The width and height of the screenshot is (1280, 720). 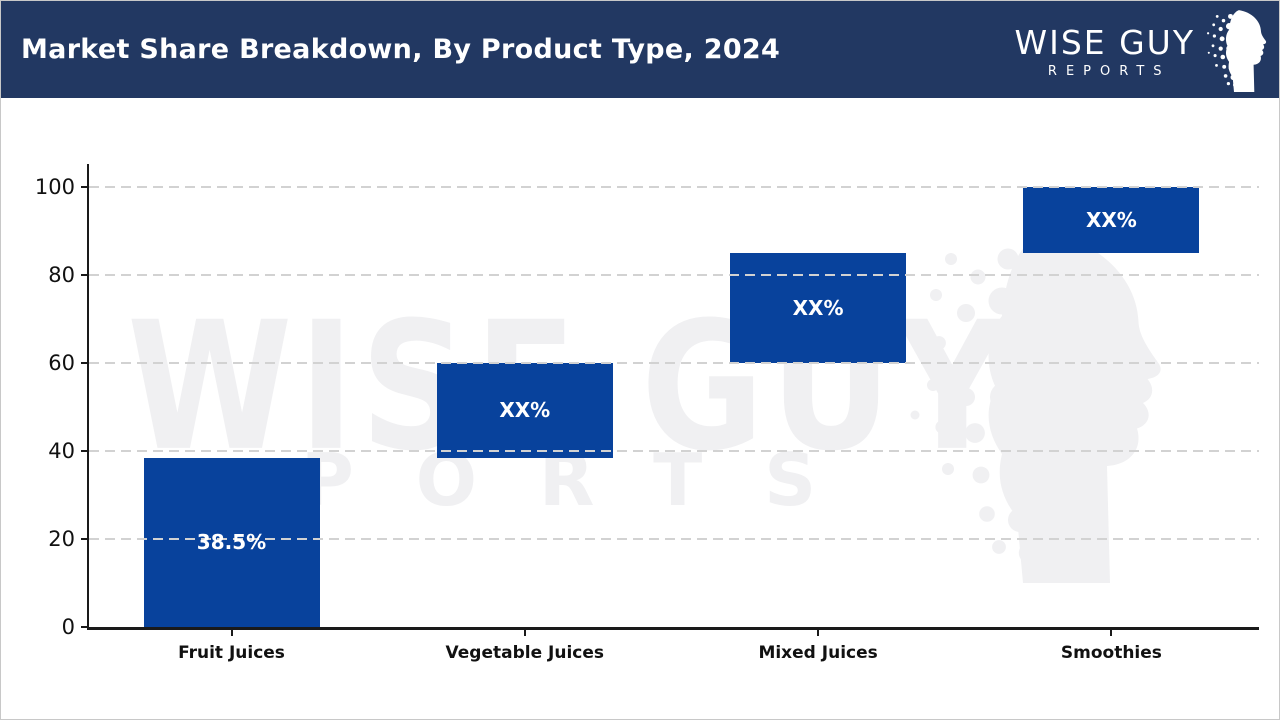 I want to click on y-axis-label-100: 100, so click(x=54, y=187).